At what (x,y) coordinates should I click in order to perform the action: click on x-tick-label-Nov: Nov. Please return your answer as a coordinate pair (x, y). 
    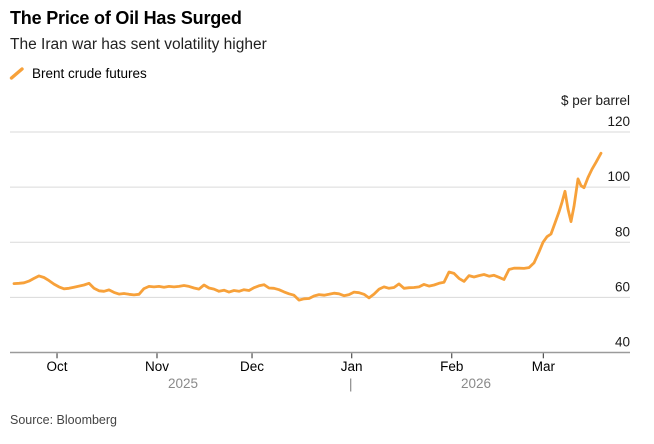
    Looking at the image, I should click on (157, 366).